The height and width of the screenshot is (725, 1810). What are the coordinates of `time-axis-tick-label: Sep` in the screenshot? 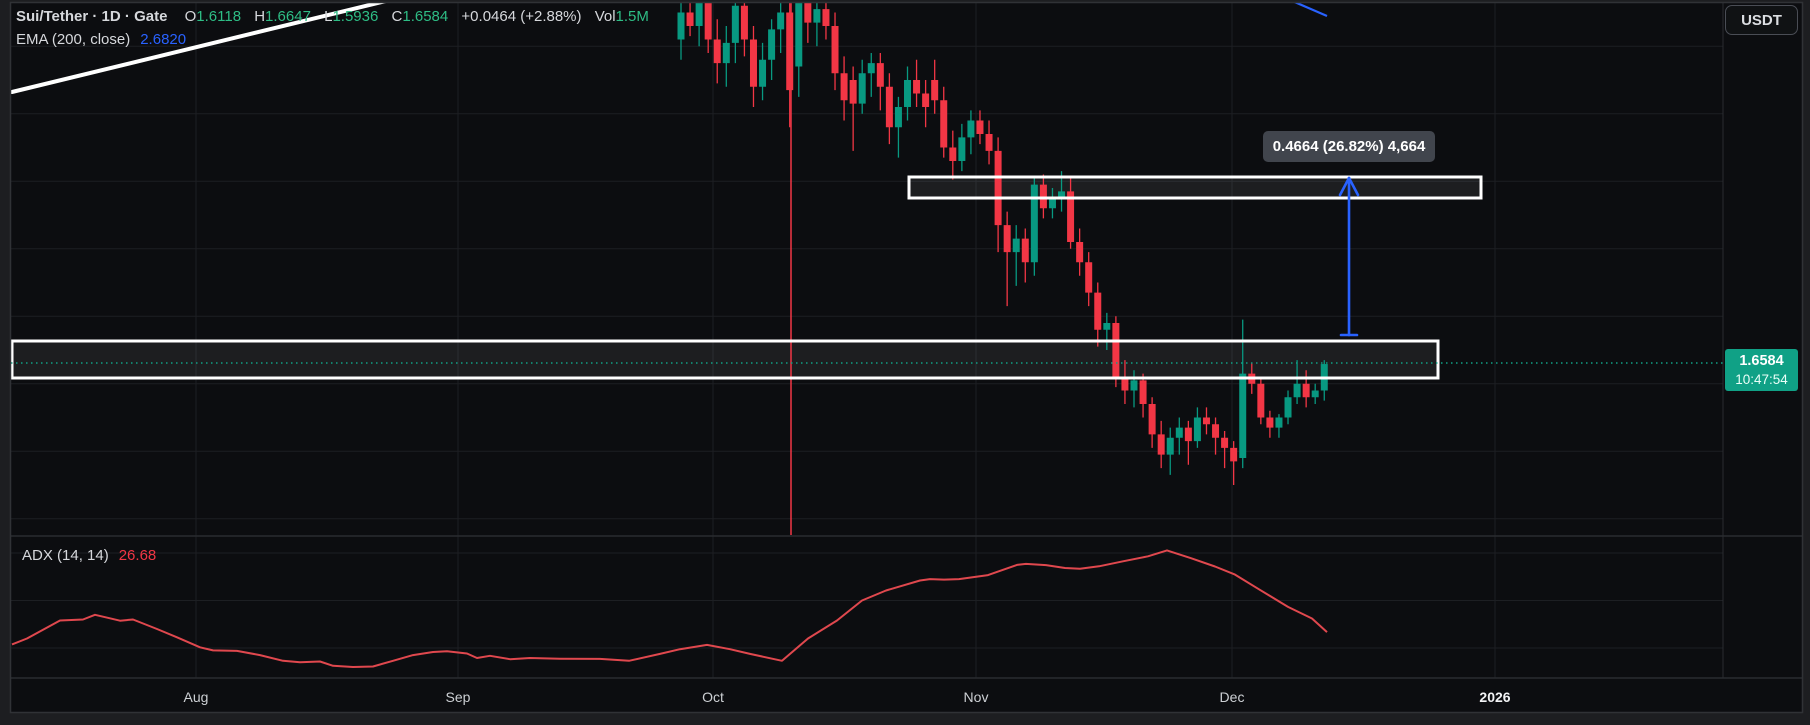 It's located at (458, 697).